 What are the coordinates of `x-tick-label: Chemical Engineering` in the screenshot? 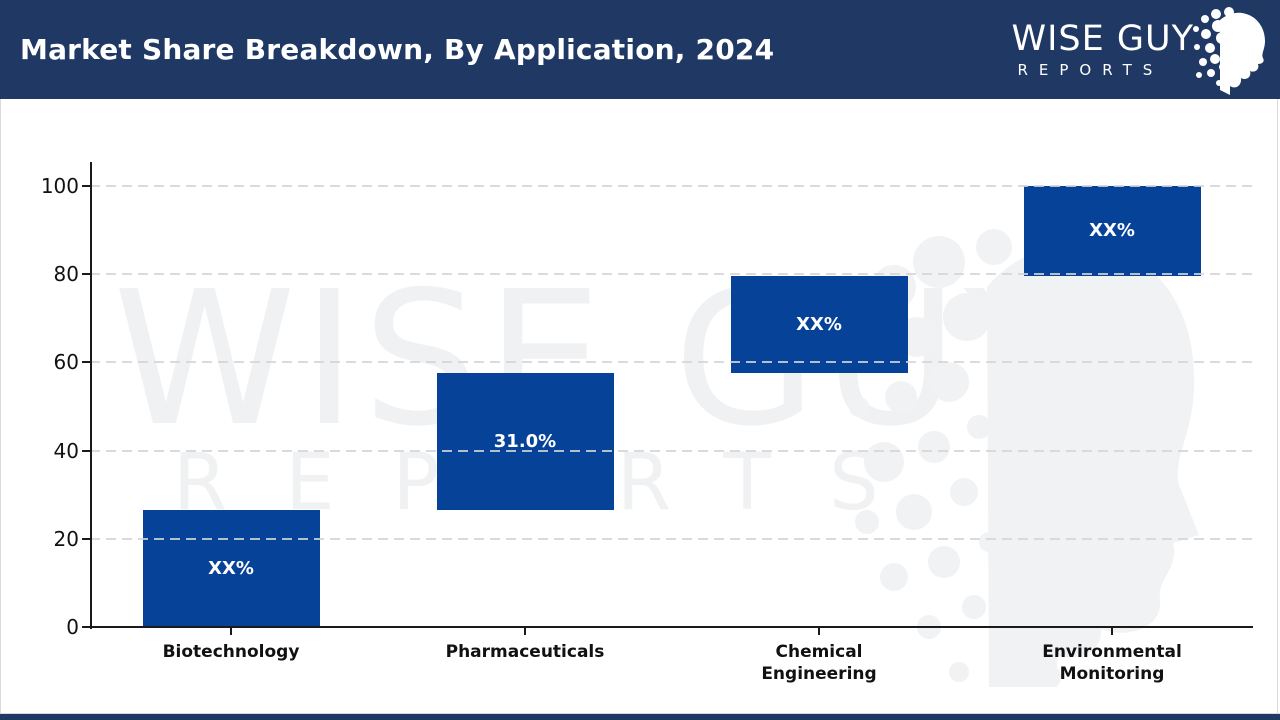 It's located at (819, 663).